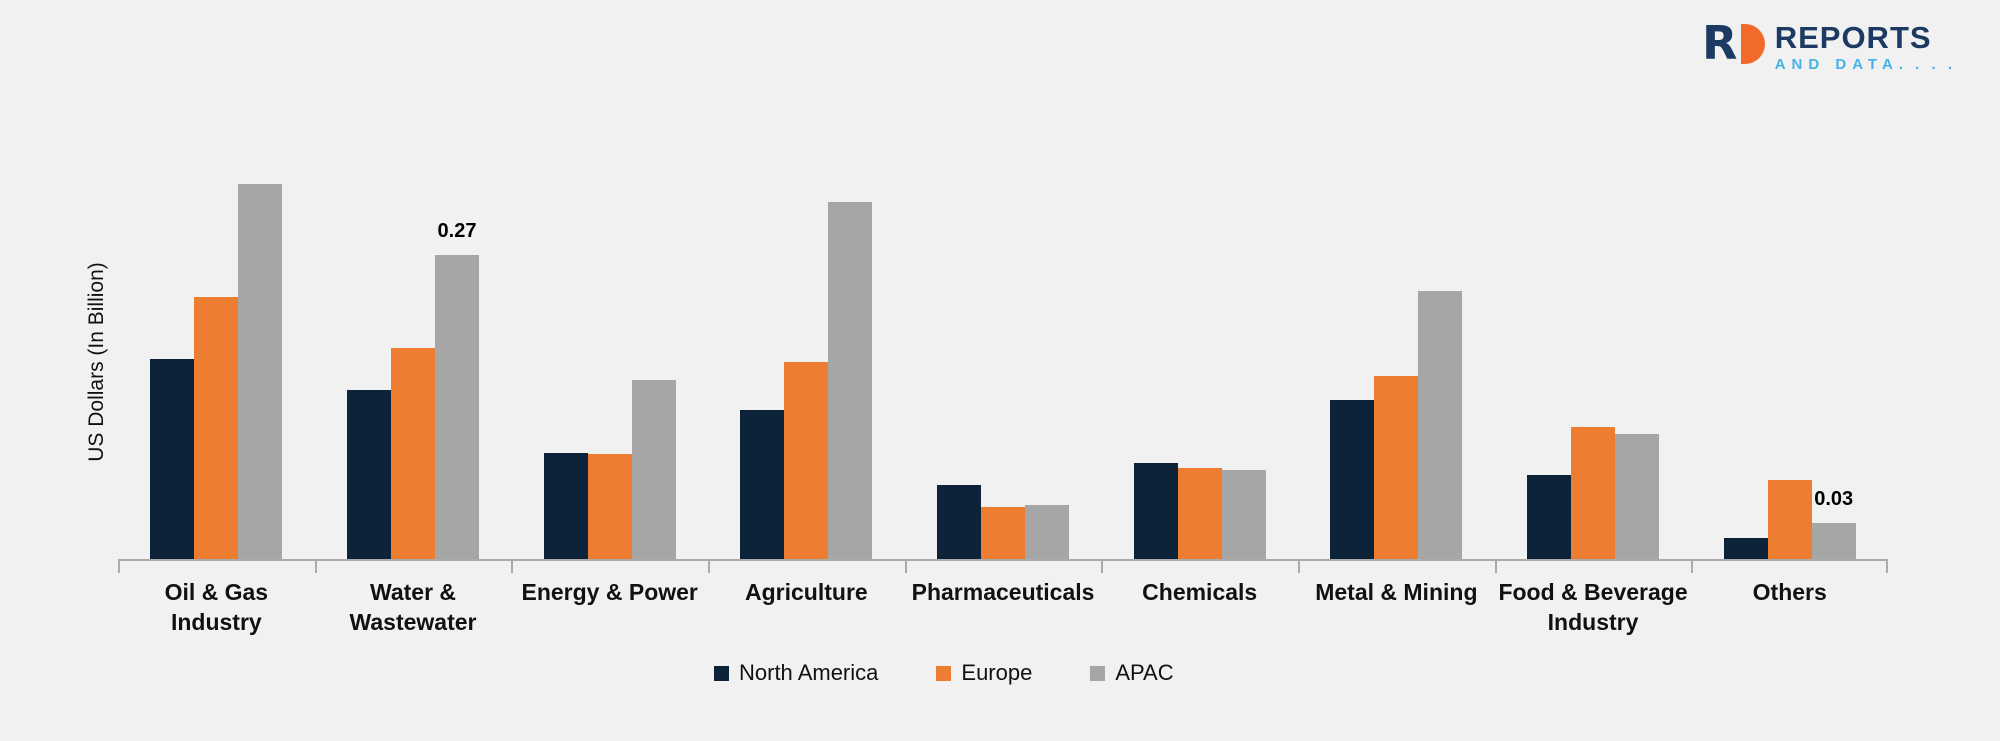  What do you see at coordinates (806, 592) in the screenshot?
I see `category-label-agriculture: Agriculture` at bounding box center [806, 592].